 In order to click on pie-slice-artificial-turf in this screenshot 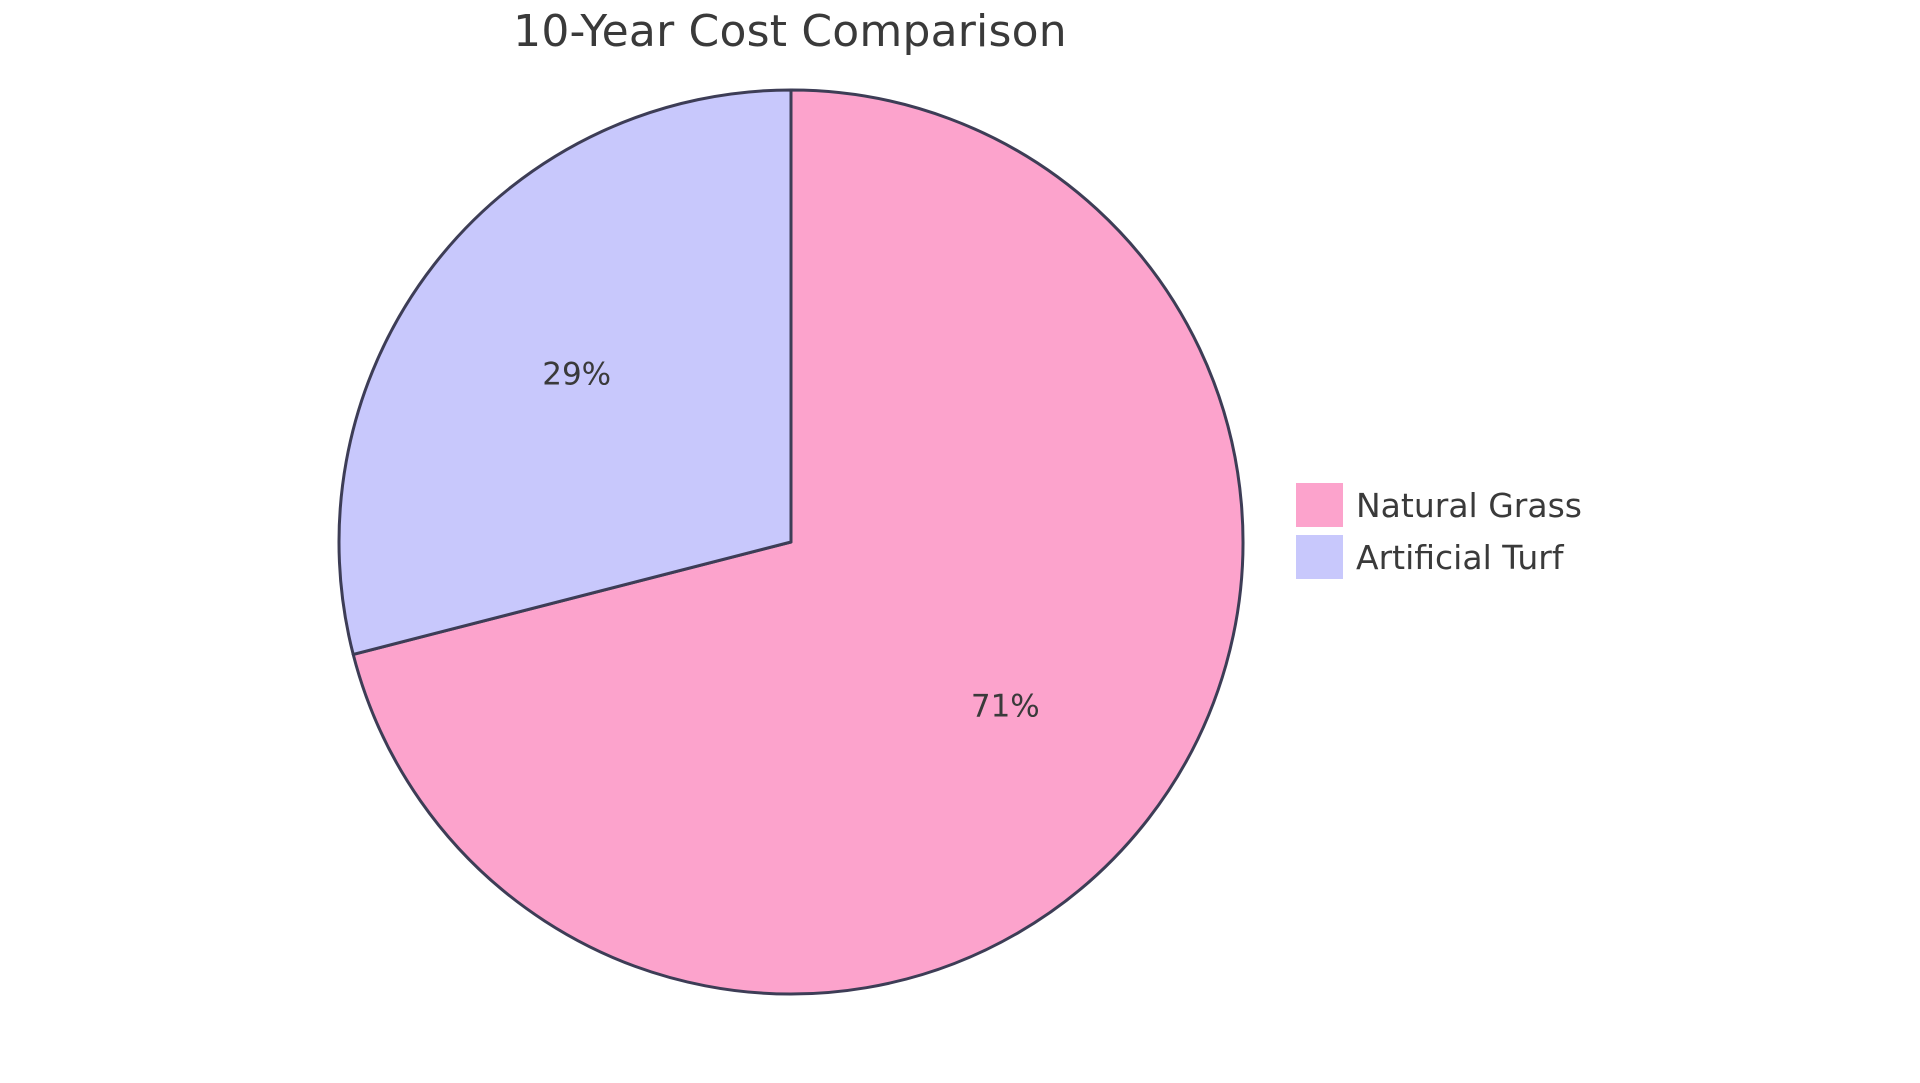, I will do `click(565, 372)`.